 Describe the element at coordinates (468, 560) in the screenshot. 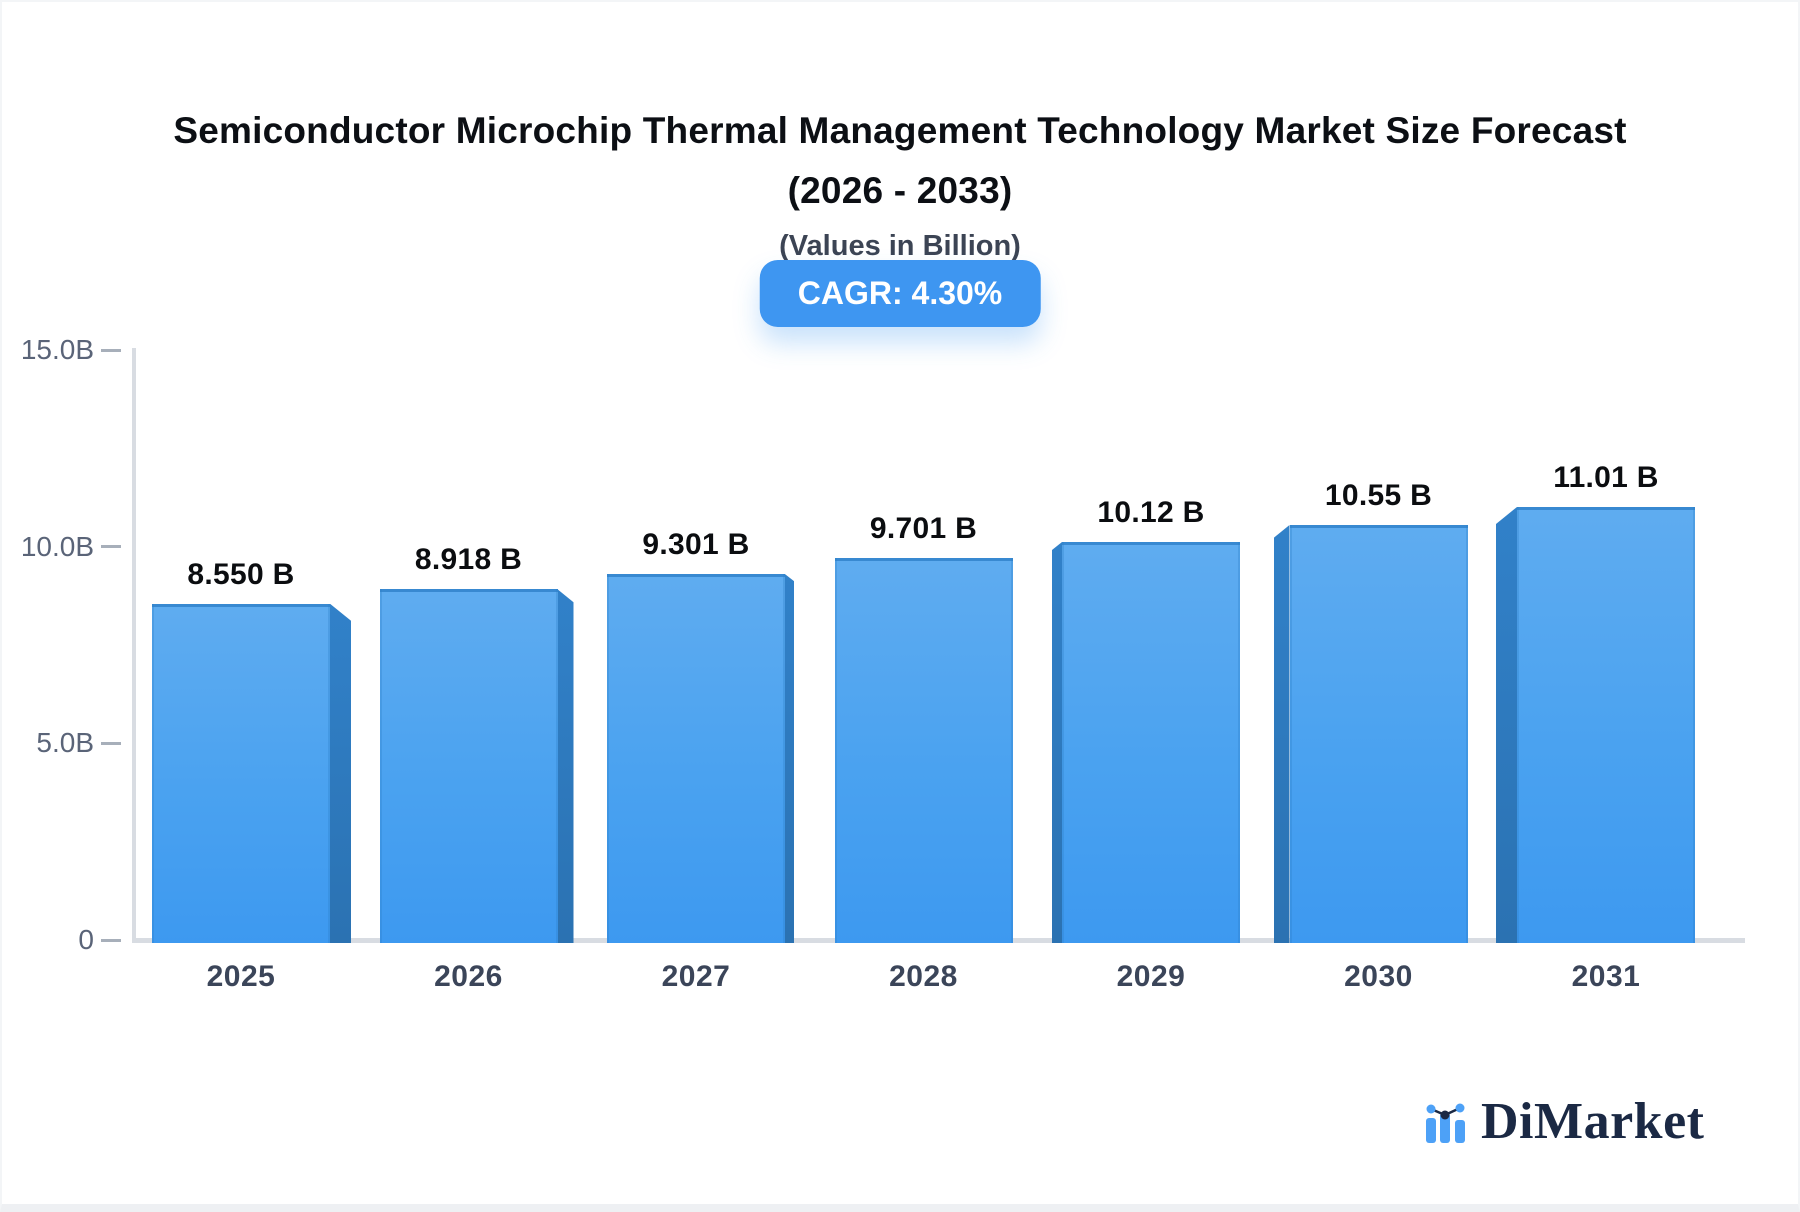

I see `bar-value-label: 8.918 B` at that location.